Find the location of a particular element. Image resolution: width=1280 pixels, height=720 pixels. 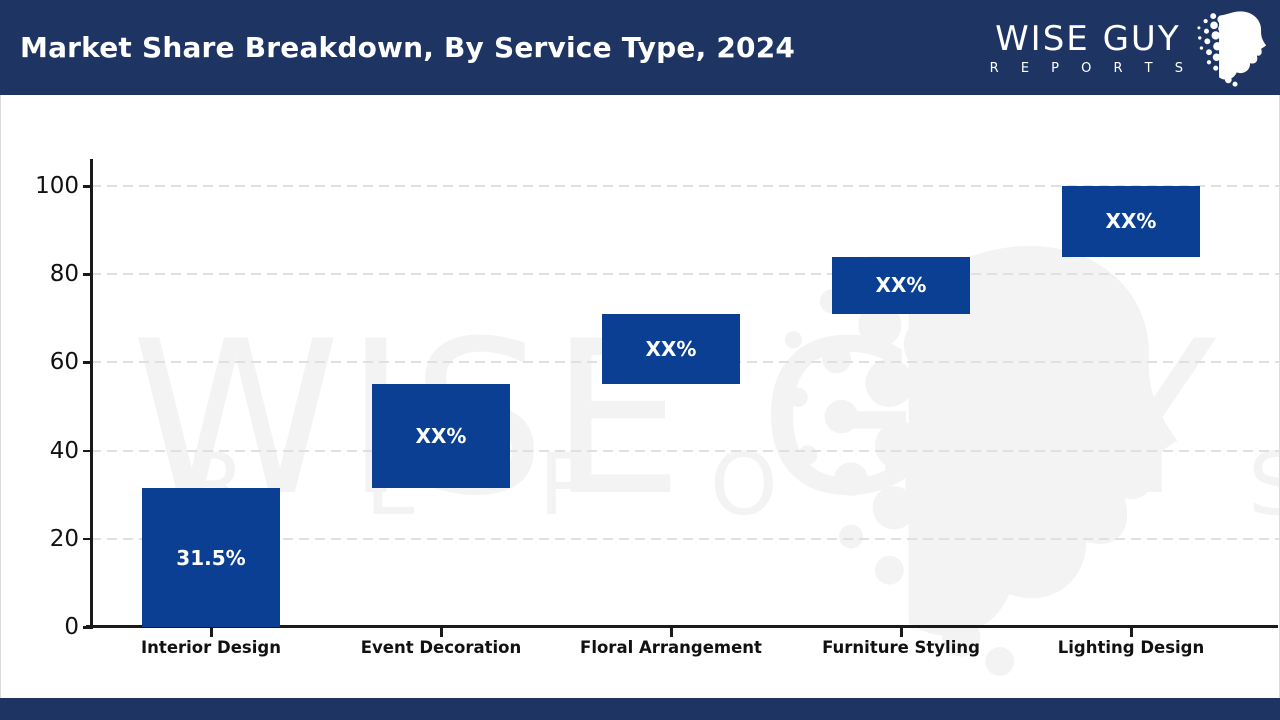

x-tick-label: Event Decoration is located at coordinates (441, 647).